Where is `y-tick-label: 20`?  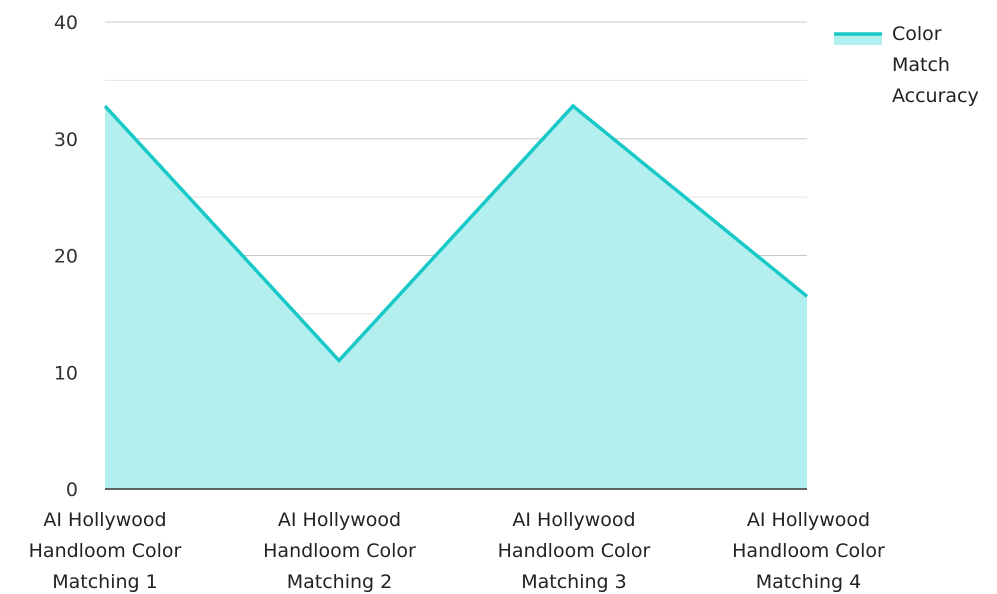
y-tick-label: 20 is located at coordinates (66, 257).